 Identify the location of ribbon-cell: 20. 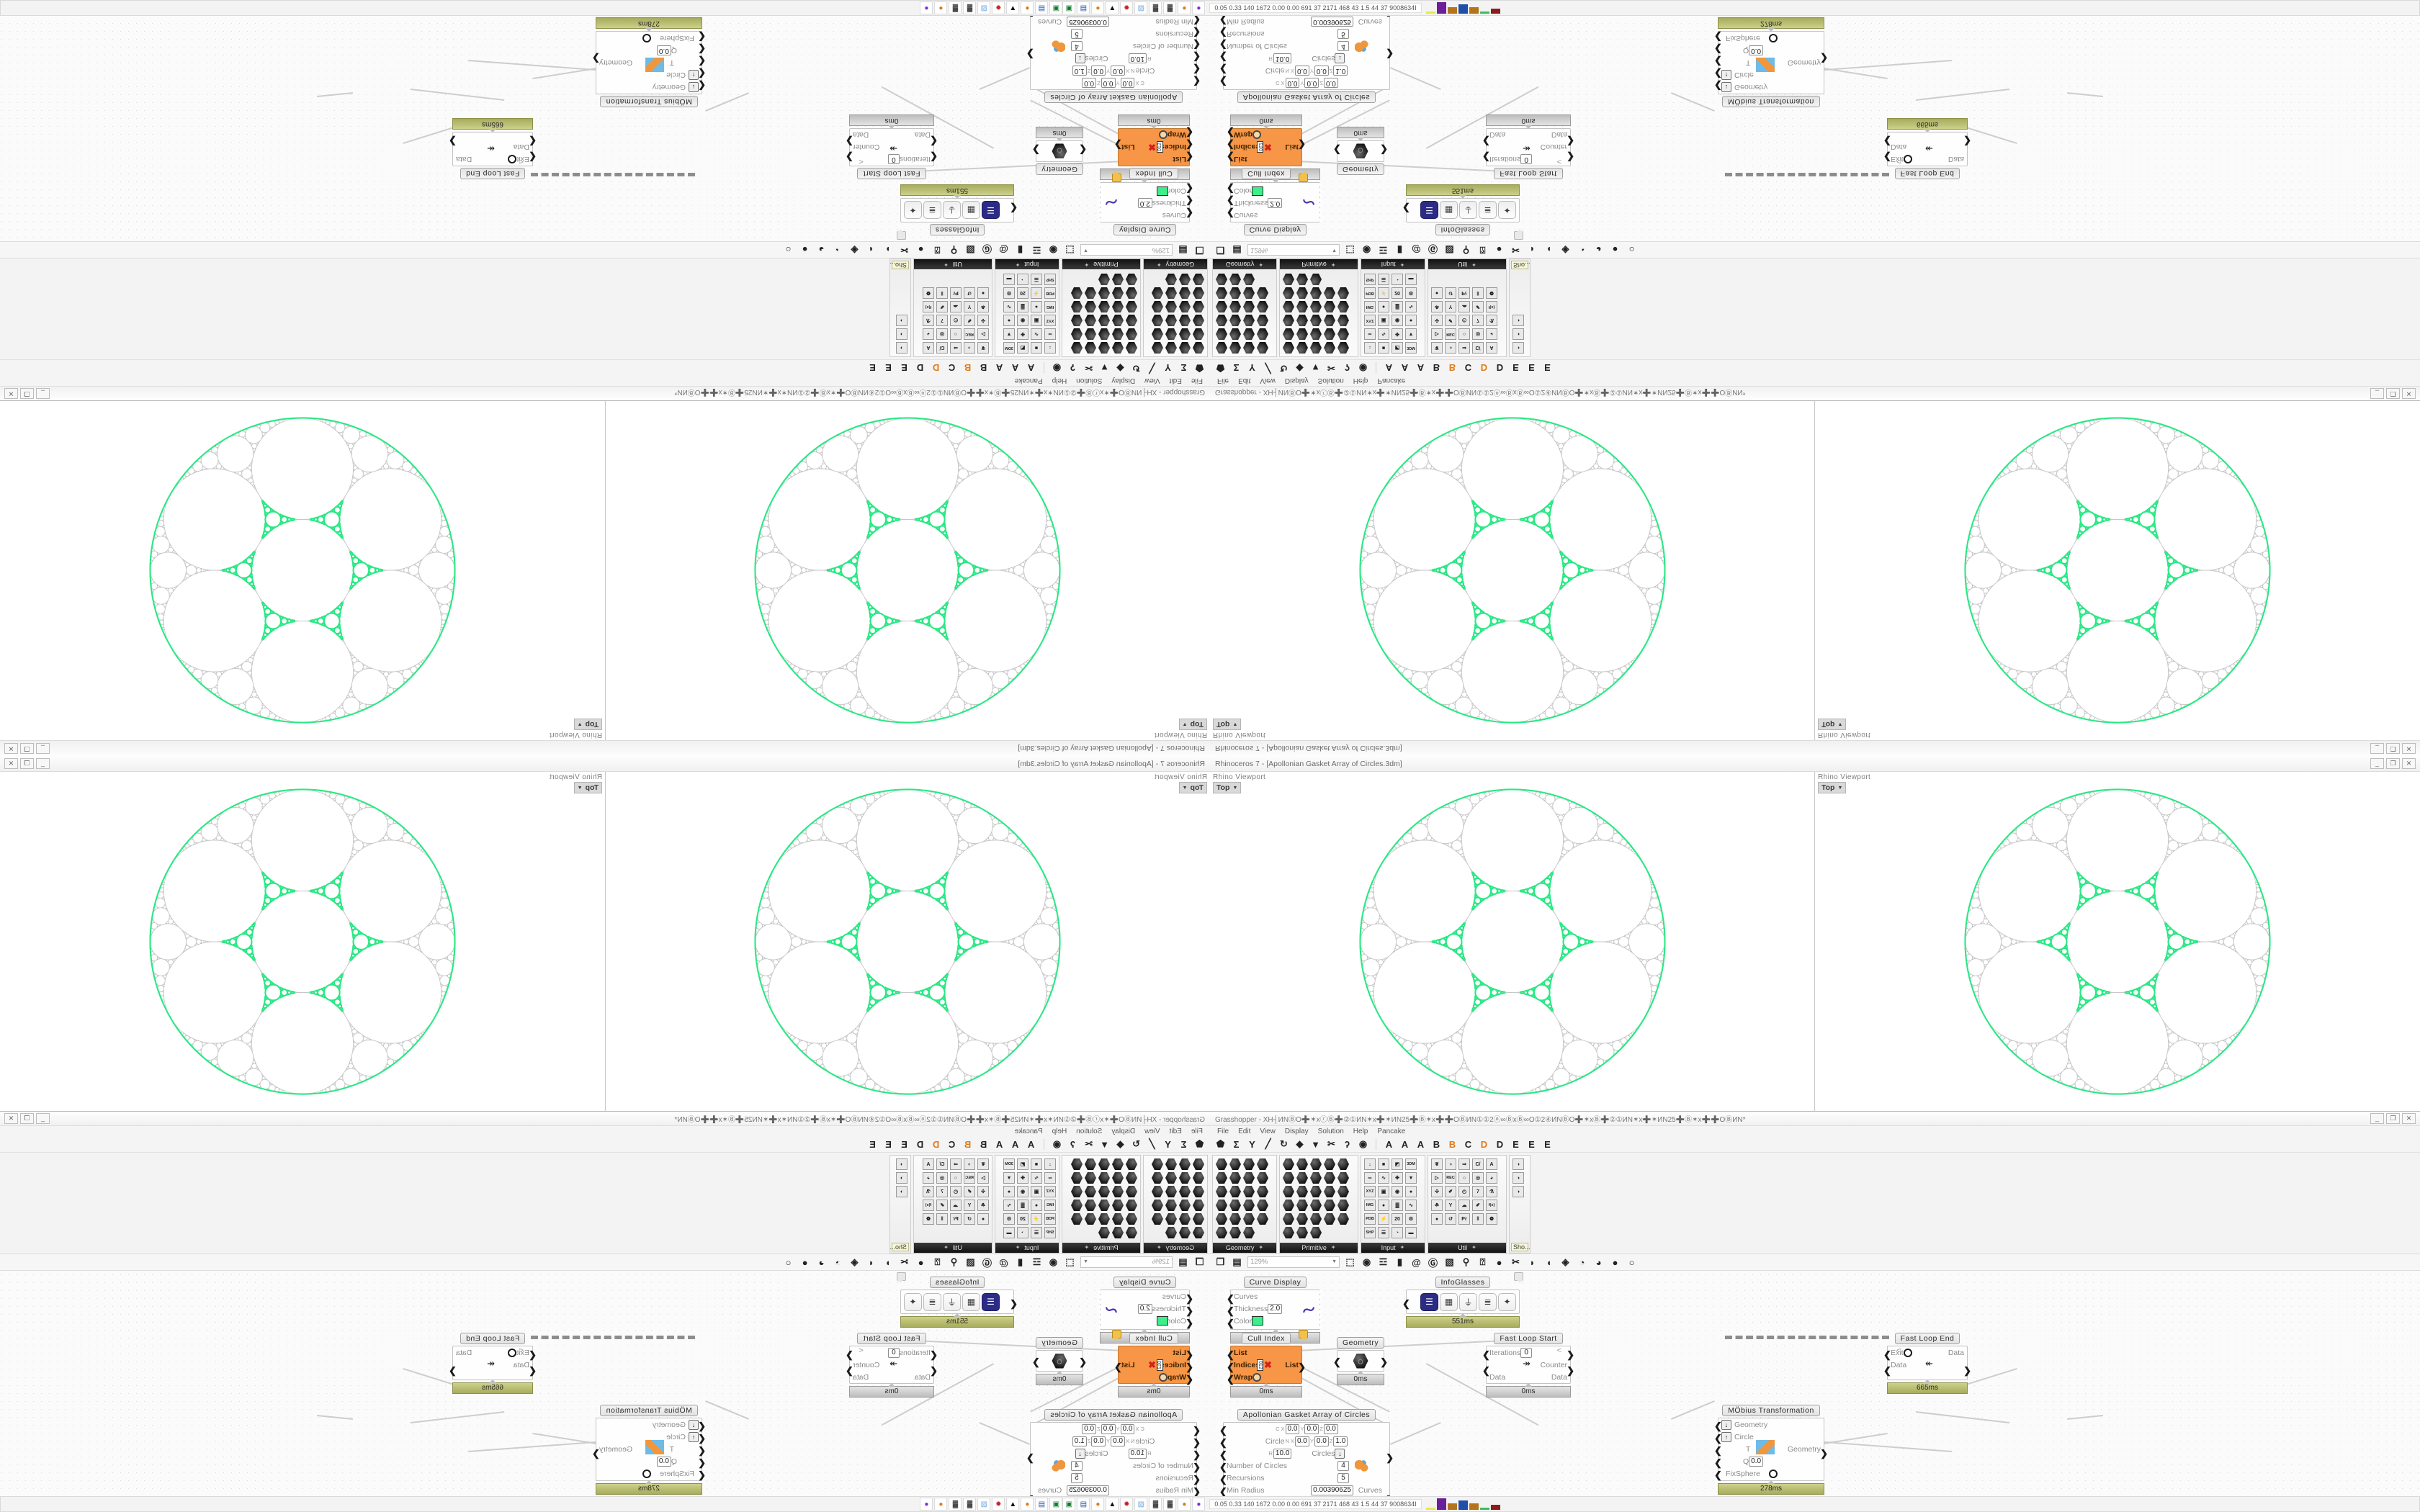
(1022, 293).